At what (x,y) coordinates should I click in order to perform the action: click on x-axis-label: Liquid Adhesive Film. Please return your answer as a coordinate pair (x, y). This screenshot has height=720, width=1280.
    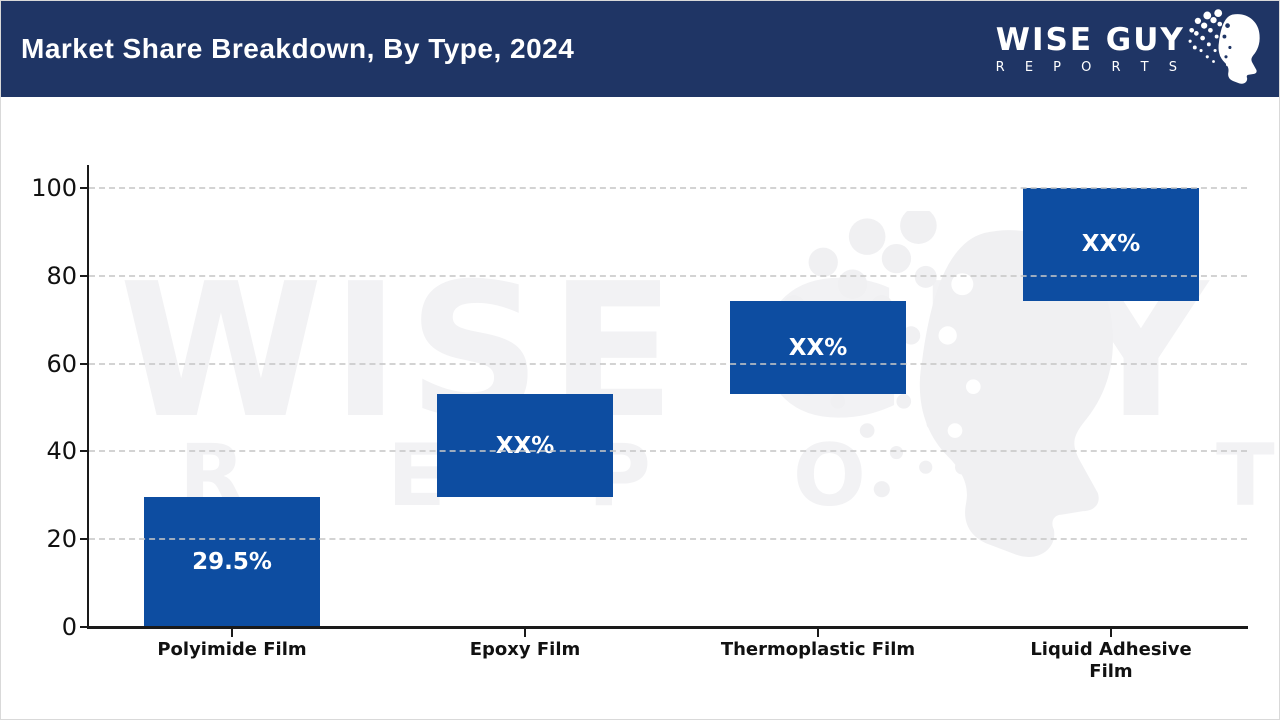
    Looking at the image, I should click on (1111, 660).